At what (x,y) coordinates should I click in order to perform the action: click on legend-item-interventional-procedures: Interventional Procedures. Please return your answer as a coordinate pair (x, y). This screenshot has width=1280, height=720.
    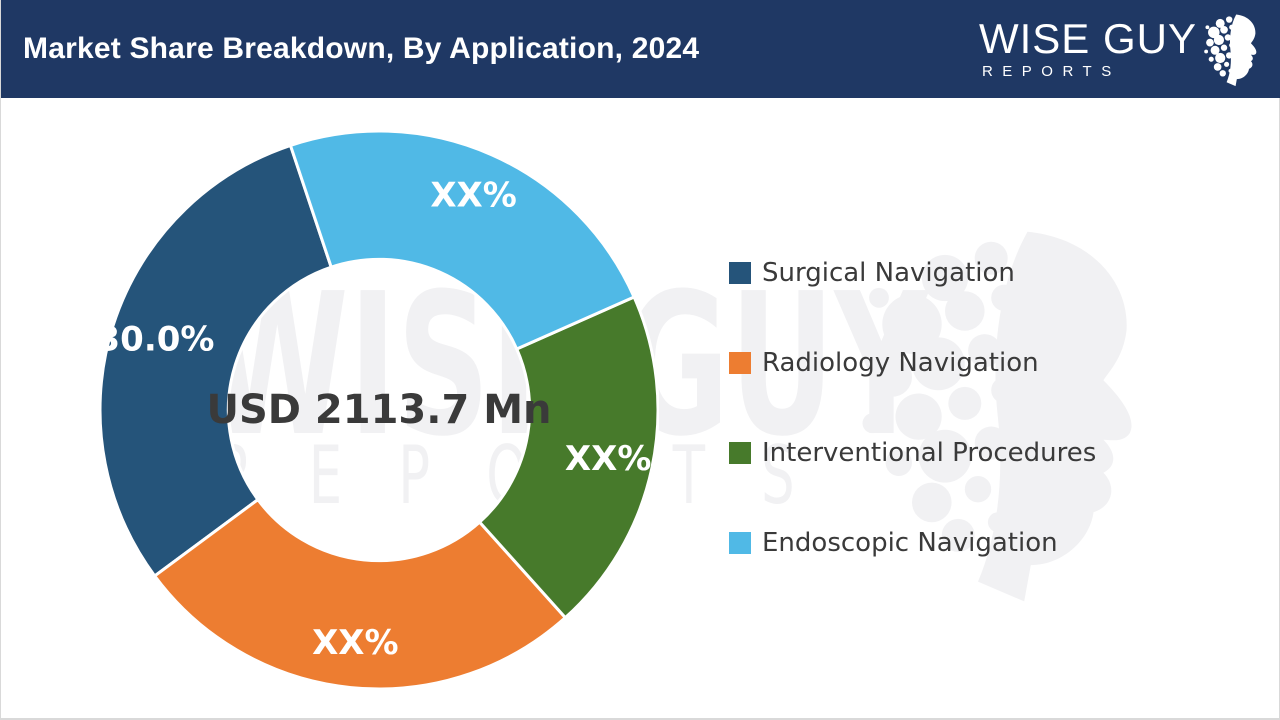
    Looking at the image, I should click on (913, 453).